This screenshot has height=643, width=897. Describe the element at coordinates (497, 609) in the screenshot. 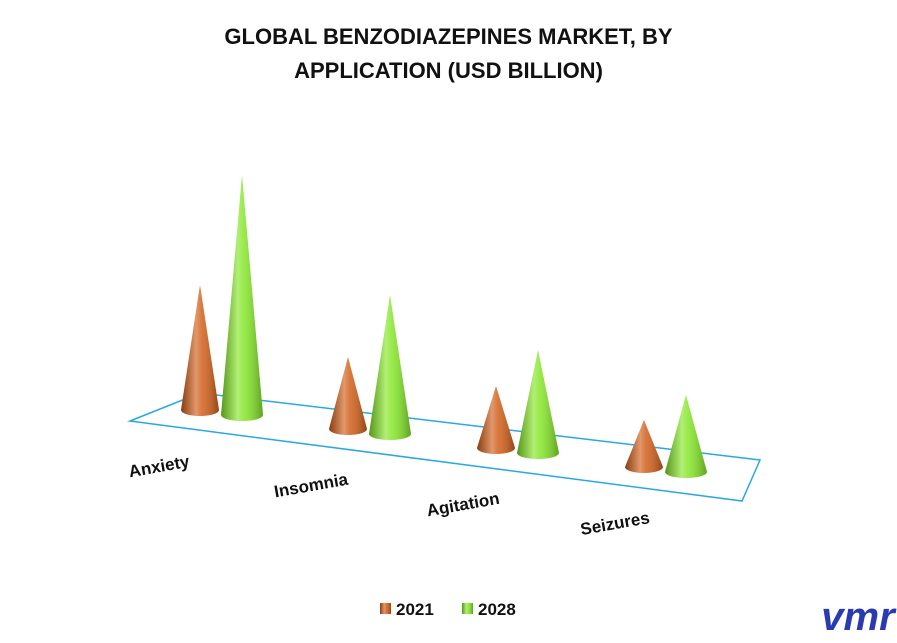

I see `legend-label: 2028` at that location.